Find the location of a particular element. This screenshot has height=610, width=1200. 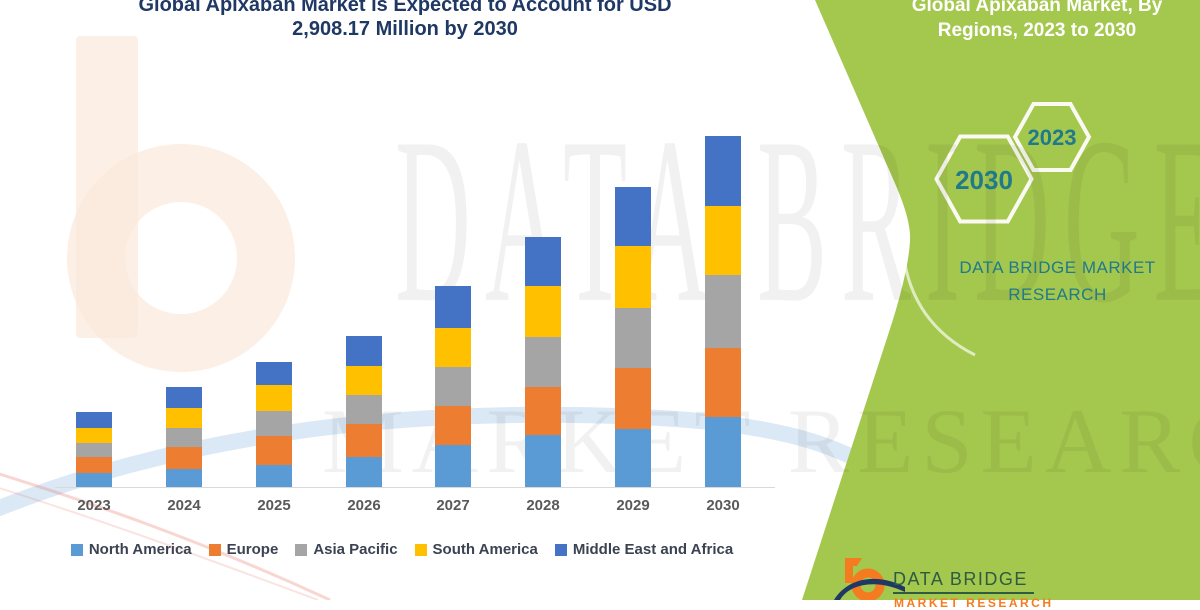

legend-marker-asia-pacific is located at coordinates (301, 549).